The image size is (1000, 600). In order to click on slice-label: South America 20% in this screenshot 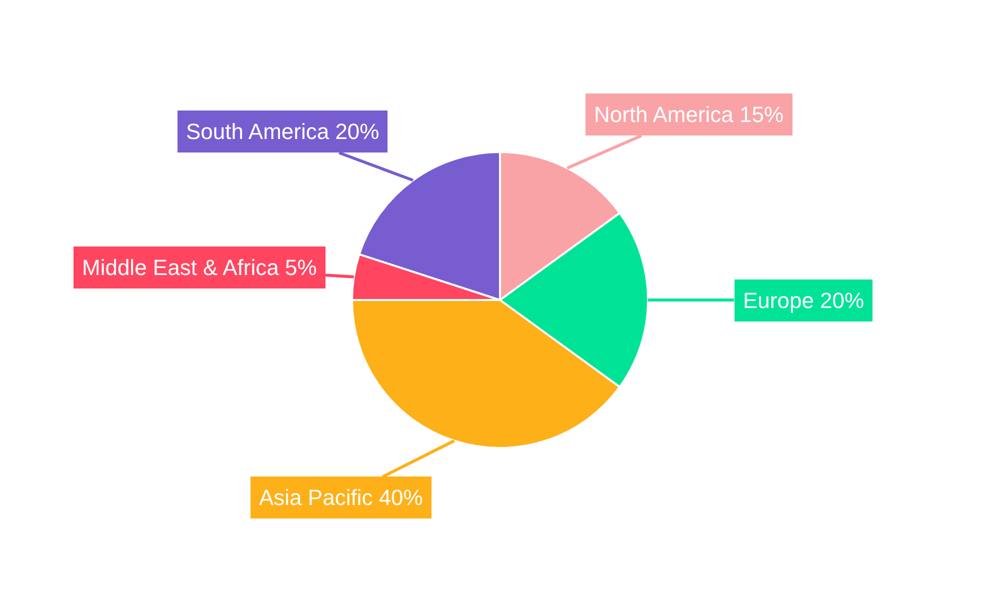, I will do `click(283, 131)`.